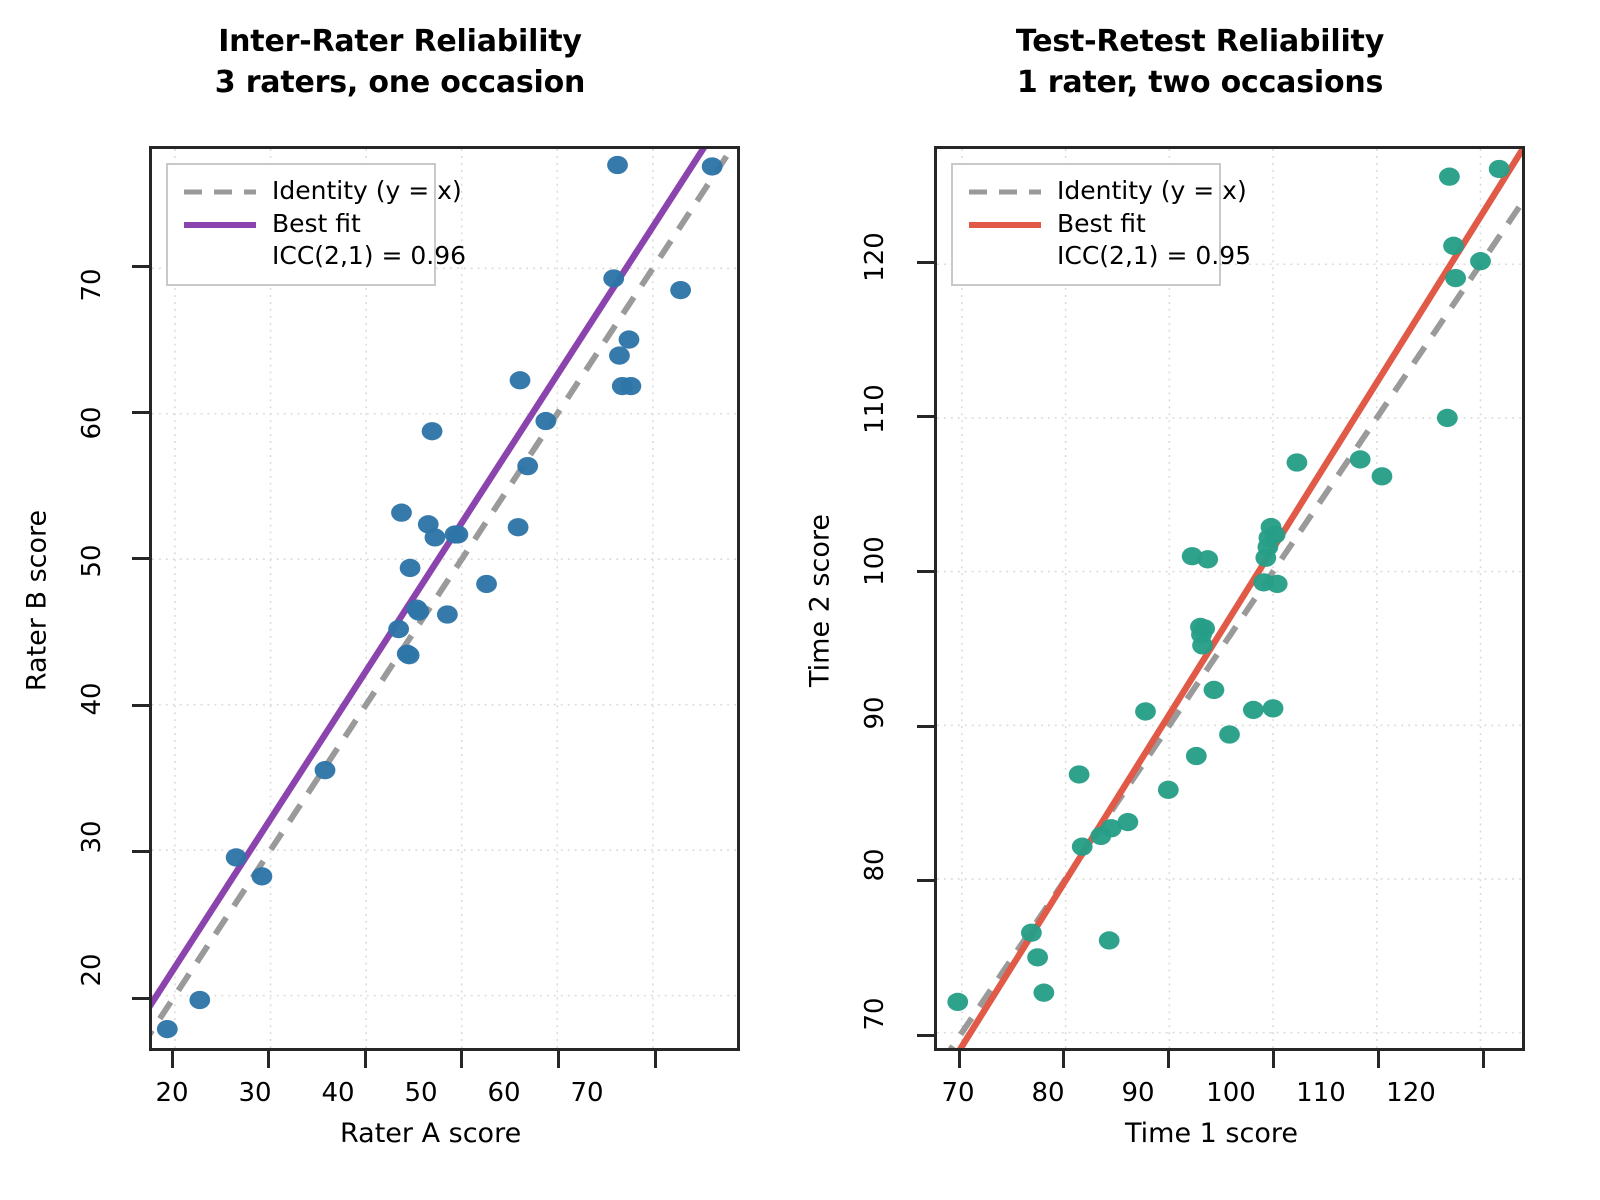 The image size is (1600, 1200). Describe the element at coordinates (1200, 41) in the screenshot. I see `panel-title-line1: Test-Retest Reliability` at that location.